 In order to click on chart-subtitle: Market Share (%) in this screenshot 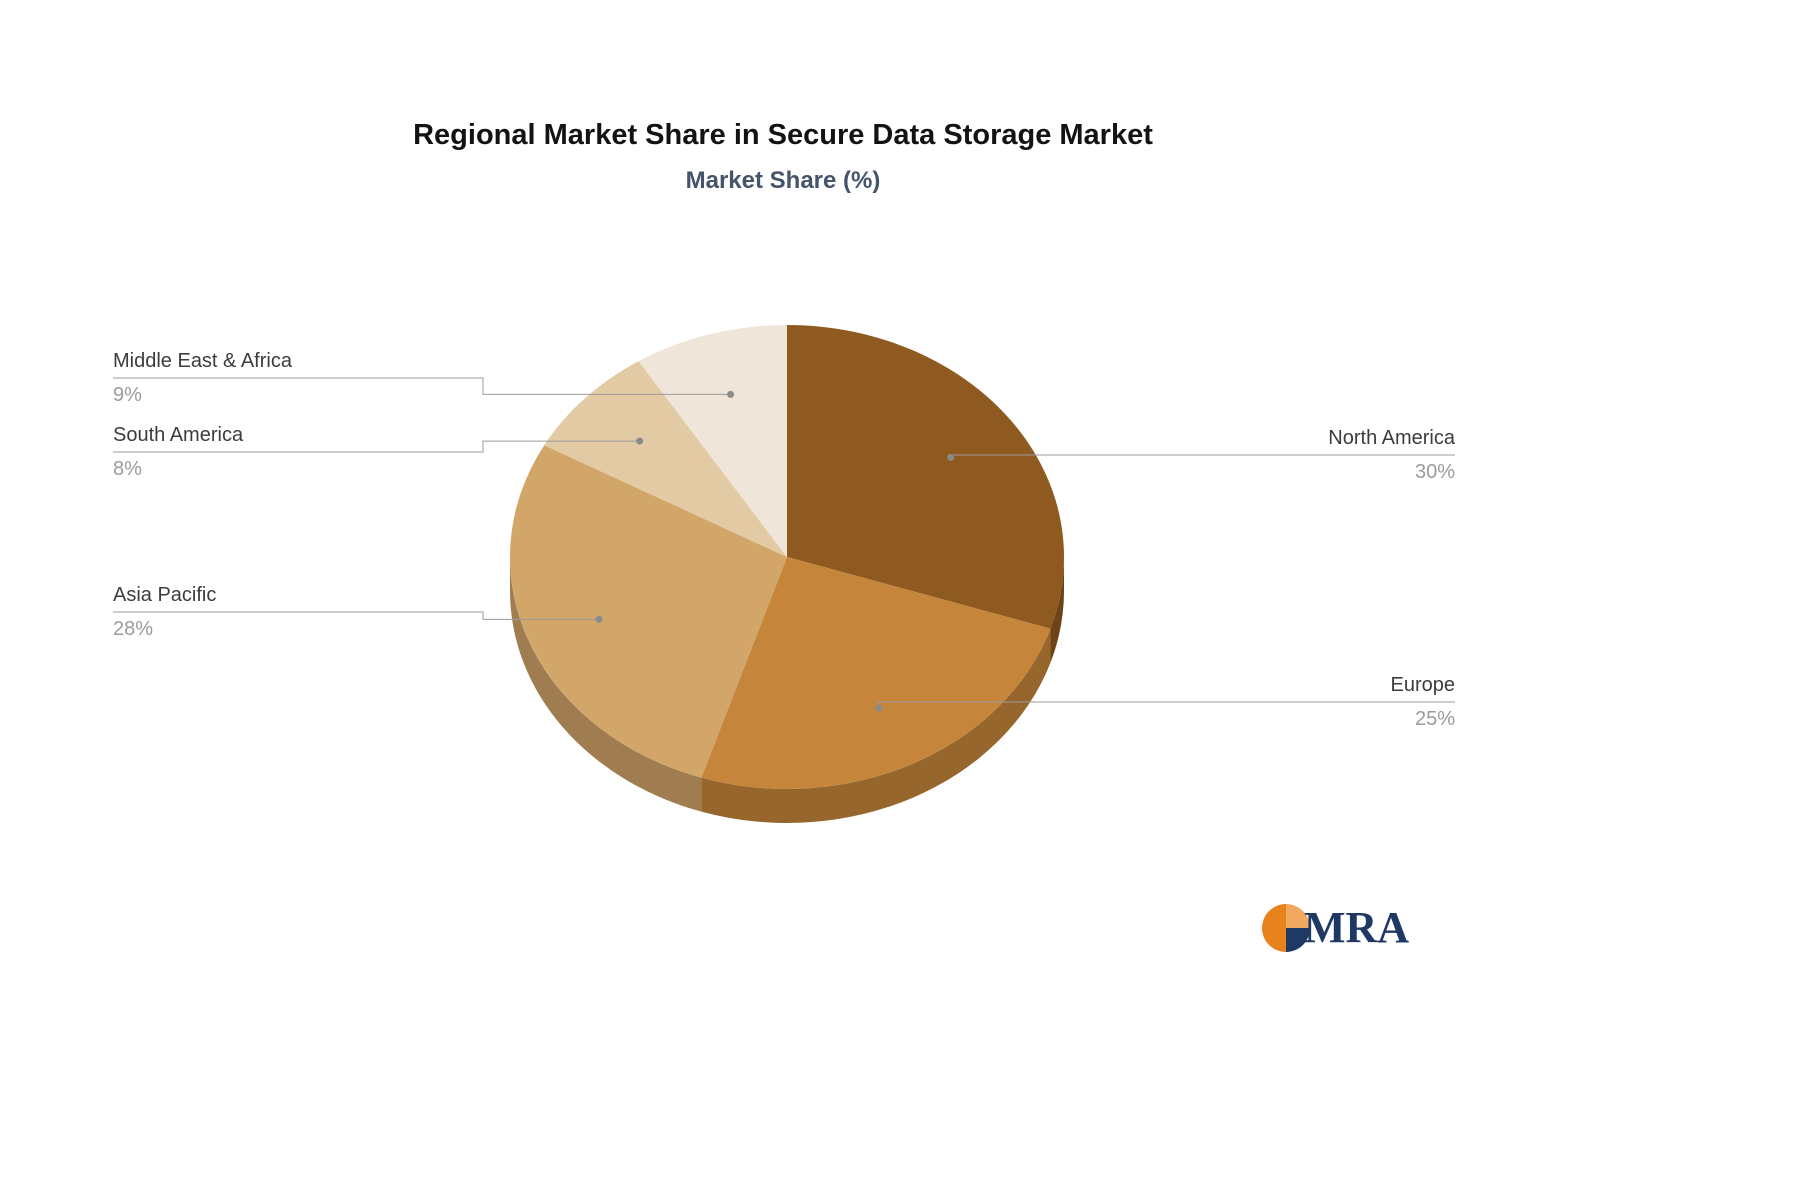, I will do `click(783, 180)`.